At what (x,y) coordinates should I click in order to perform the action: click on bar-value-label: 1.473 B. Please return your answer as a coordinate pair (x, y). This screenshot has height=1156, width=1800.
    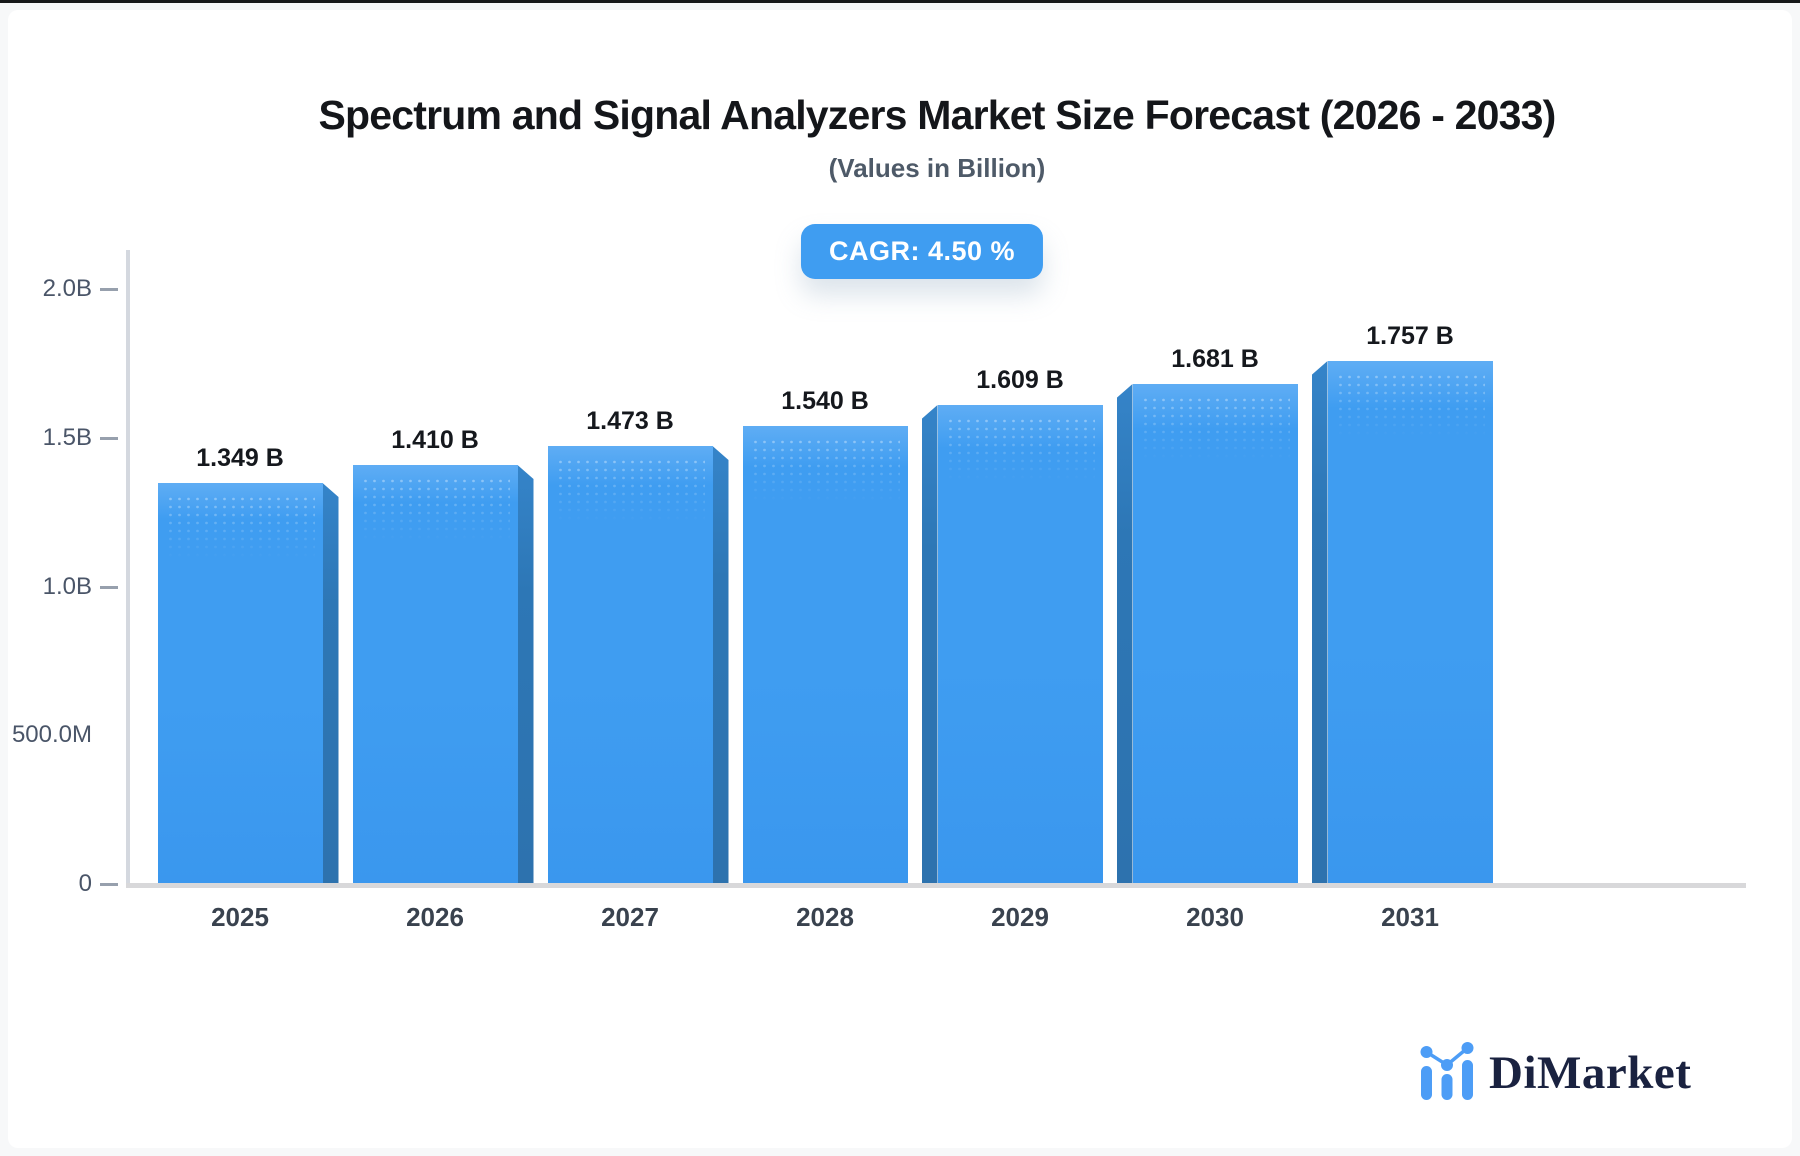
    Looking at the image, I should click on (630, 421).